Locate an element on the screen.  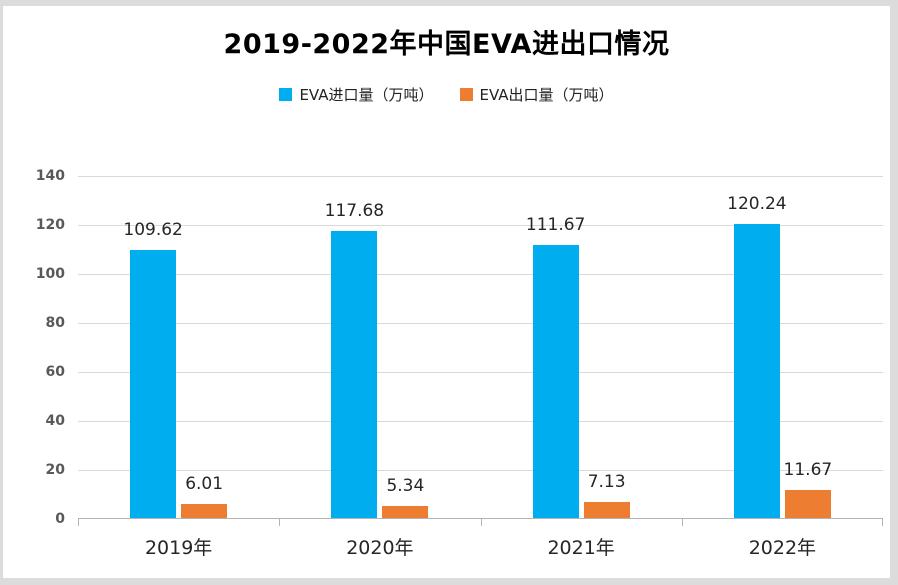
legend-label-import: EVA进口量（万吨） is located at coordinates (366, 95).